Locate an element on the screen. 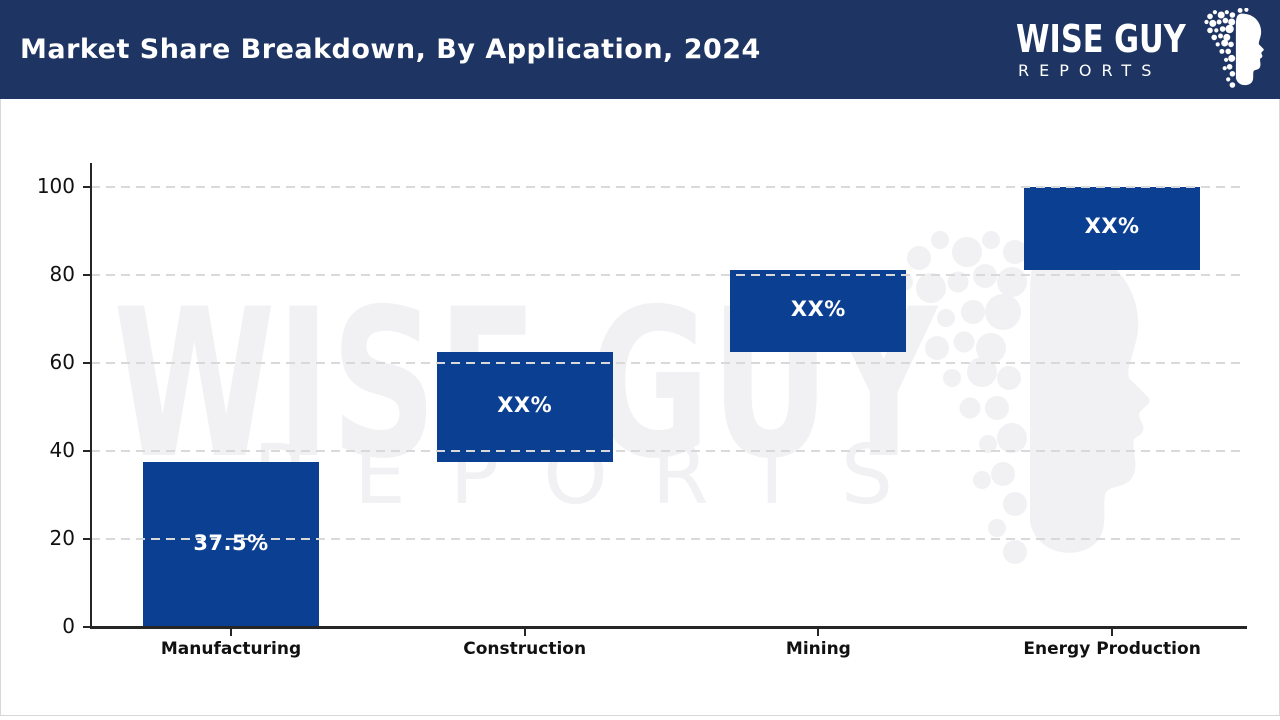 Image resolution: width=1280 pixels, height=720 pixels. y-tick-label: 40 is located at coordinates (62, 450).